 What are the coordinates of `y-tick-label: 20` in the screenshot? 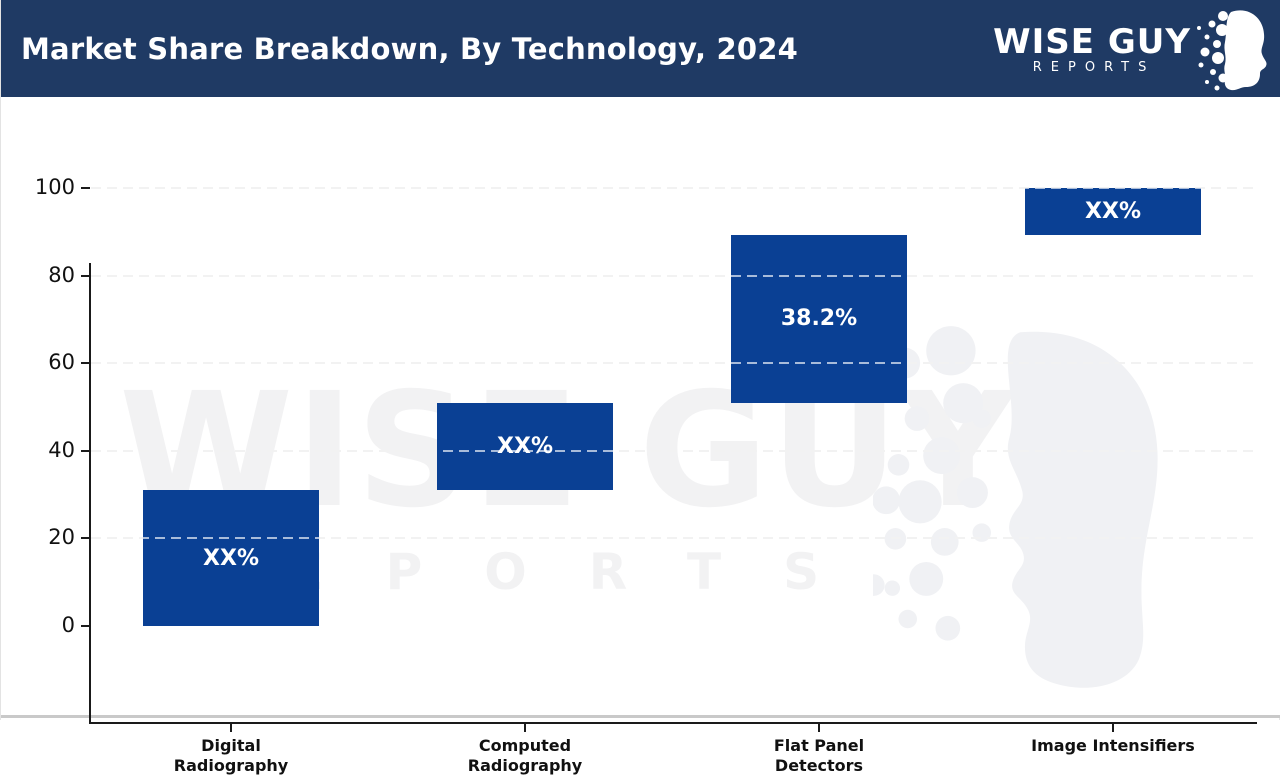 It's located at (61, 537).